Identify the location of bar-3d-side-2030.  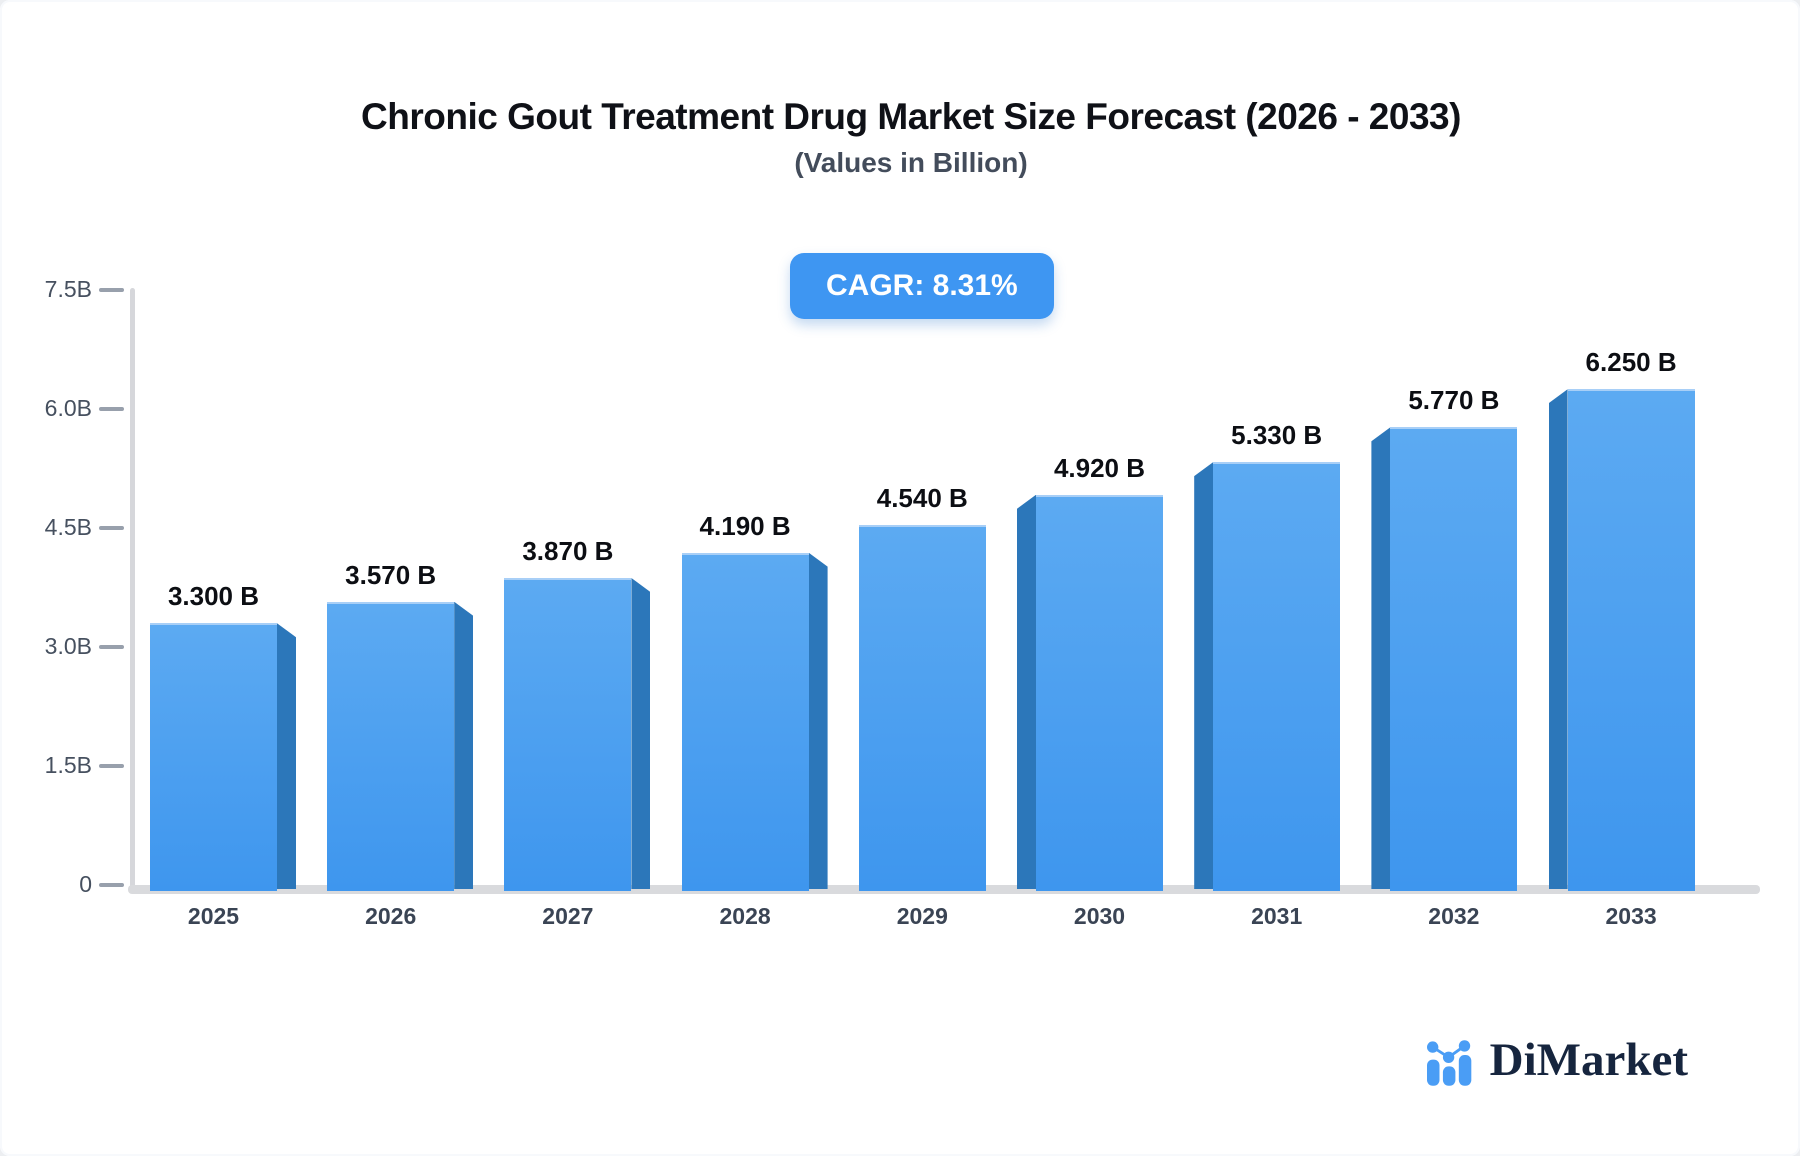
(1026, 691).